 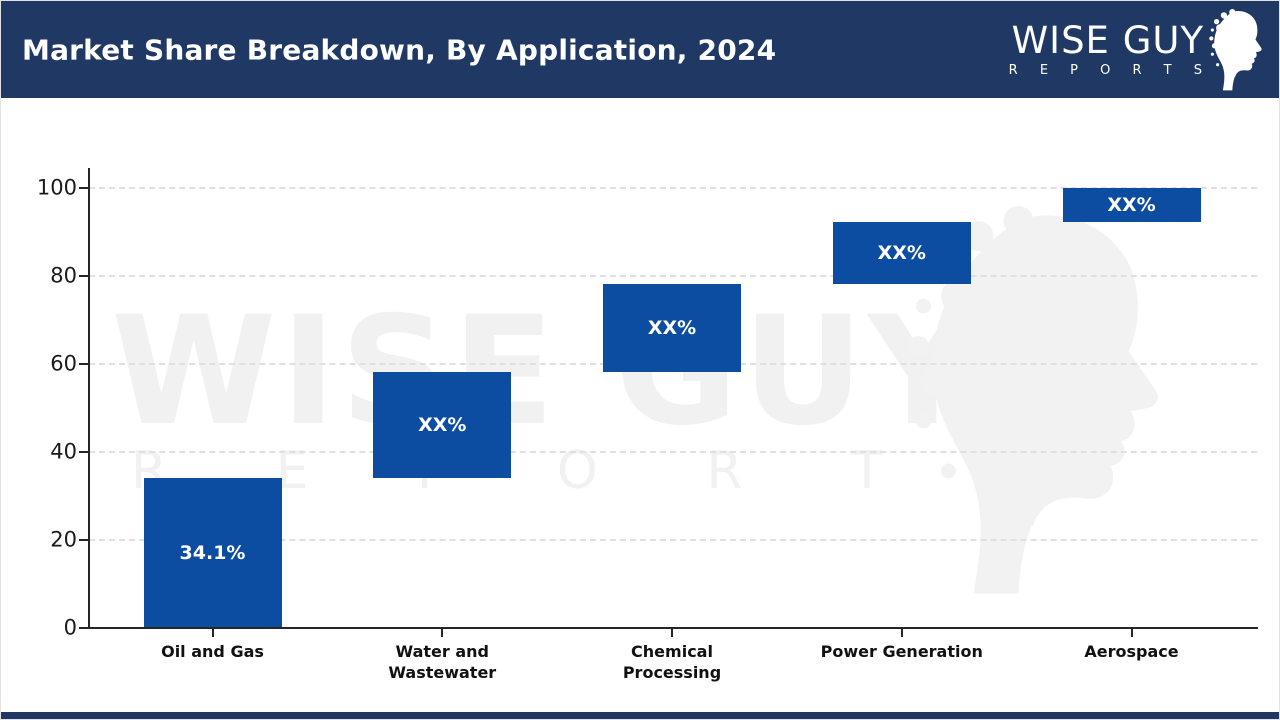 I want to click on bar-power-generation: XX%, so click(x=901, y=253).